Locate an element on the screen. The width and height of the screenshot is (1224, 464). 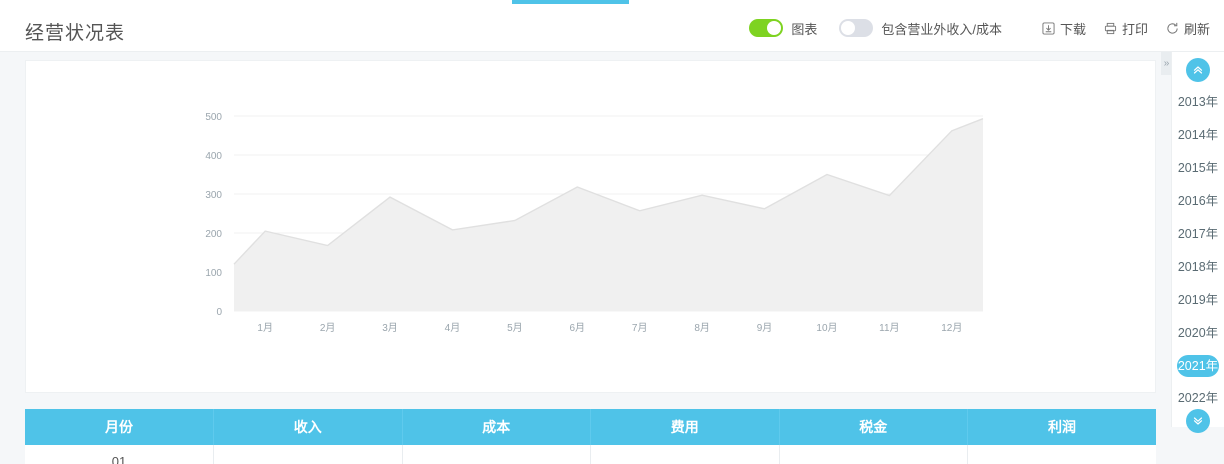
table-header-row: 月份 收入 成本 费用 税金 利润 is located at coordinates (590, 427).